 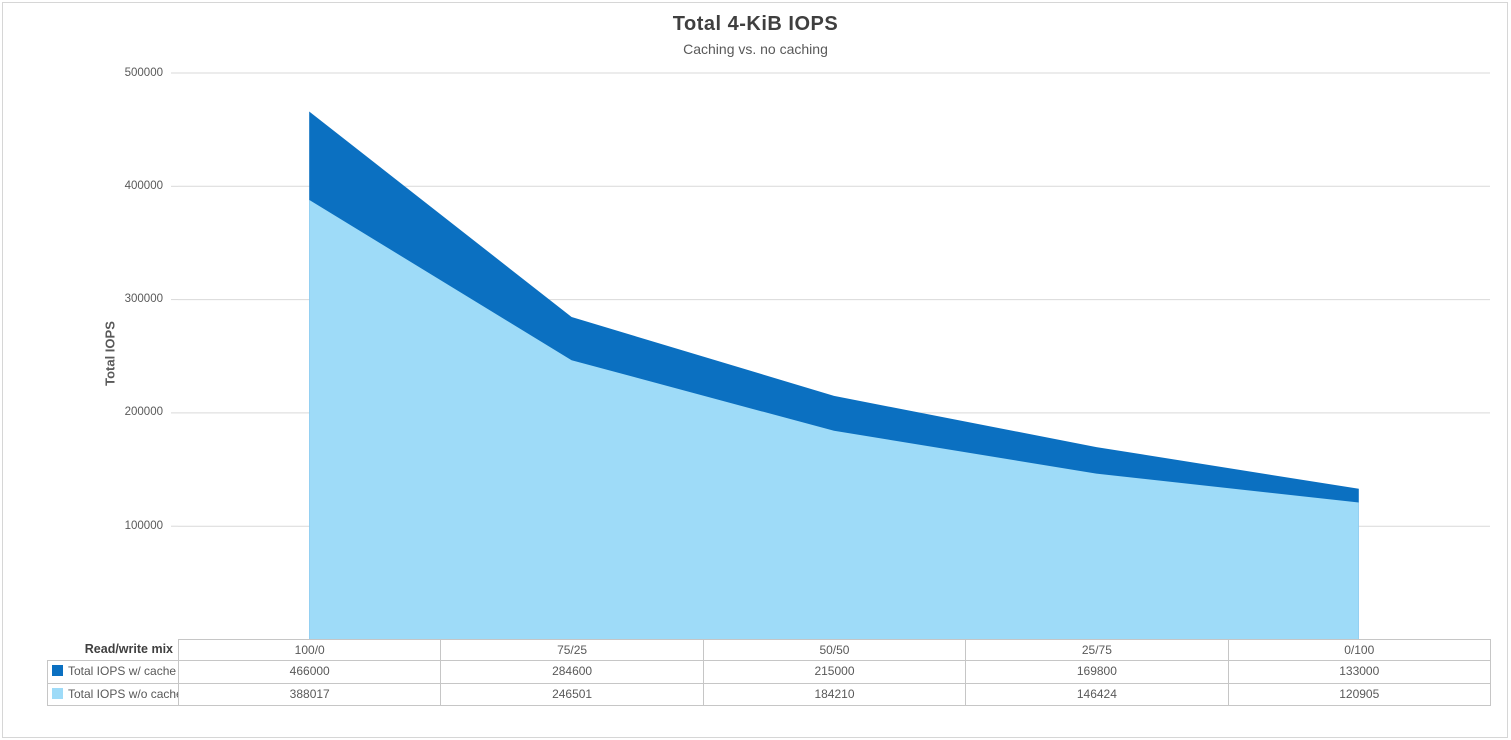 I want to click on value-cell: 169800, so click(x=1097, y=672).